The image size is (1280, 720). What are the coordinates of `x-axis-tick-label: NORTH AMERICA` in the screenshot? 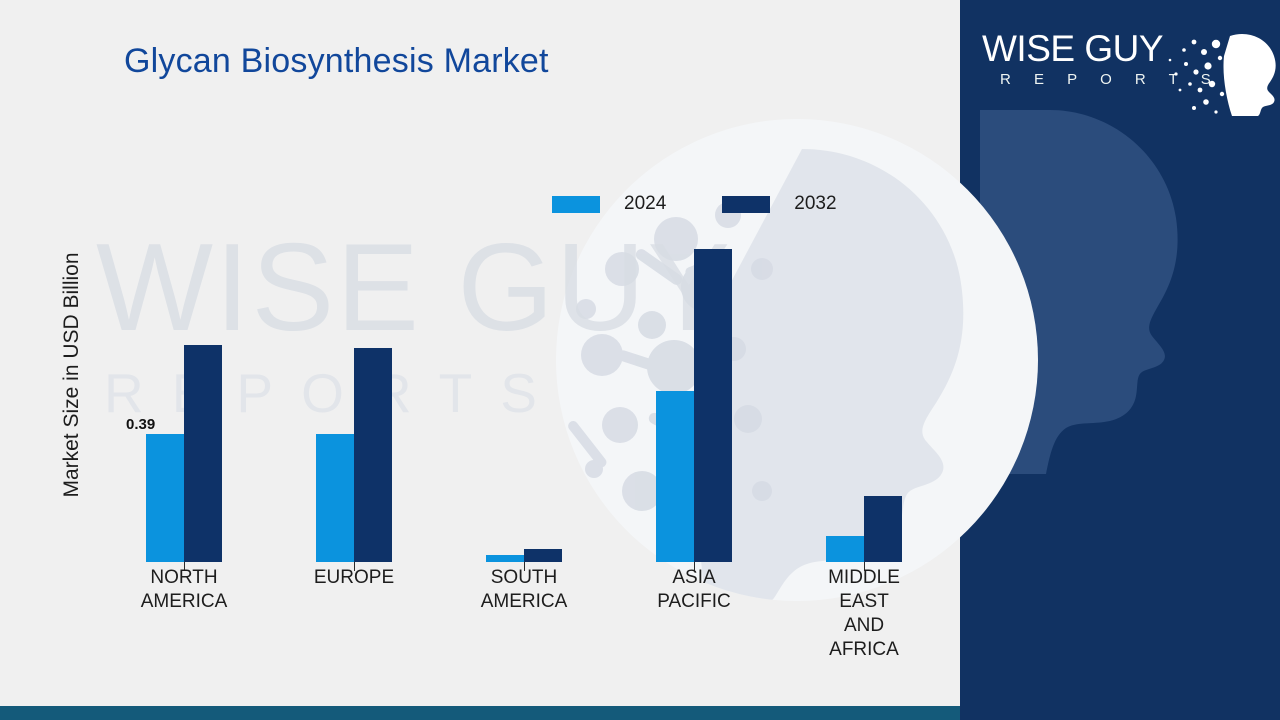 It's located at (184, 589).